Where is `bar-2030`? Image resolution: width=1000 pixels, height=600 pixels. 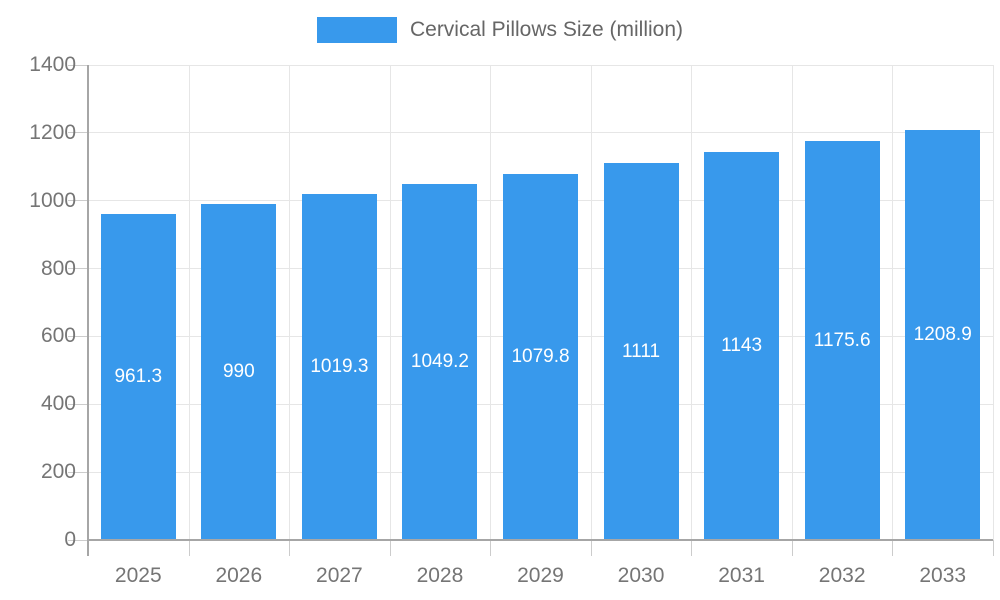 bar-2030 is located at coordinates (641, 351).